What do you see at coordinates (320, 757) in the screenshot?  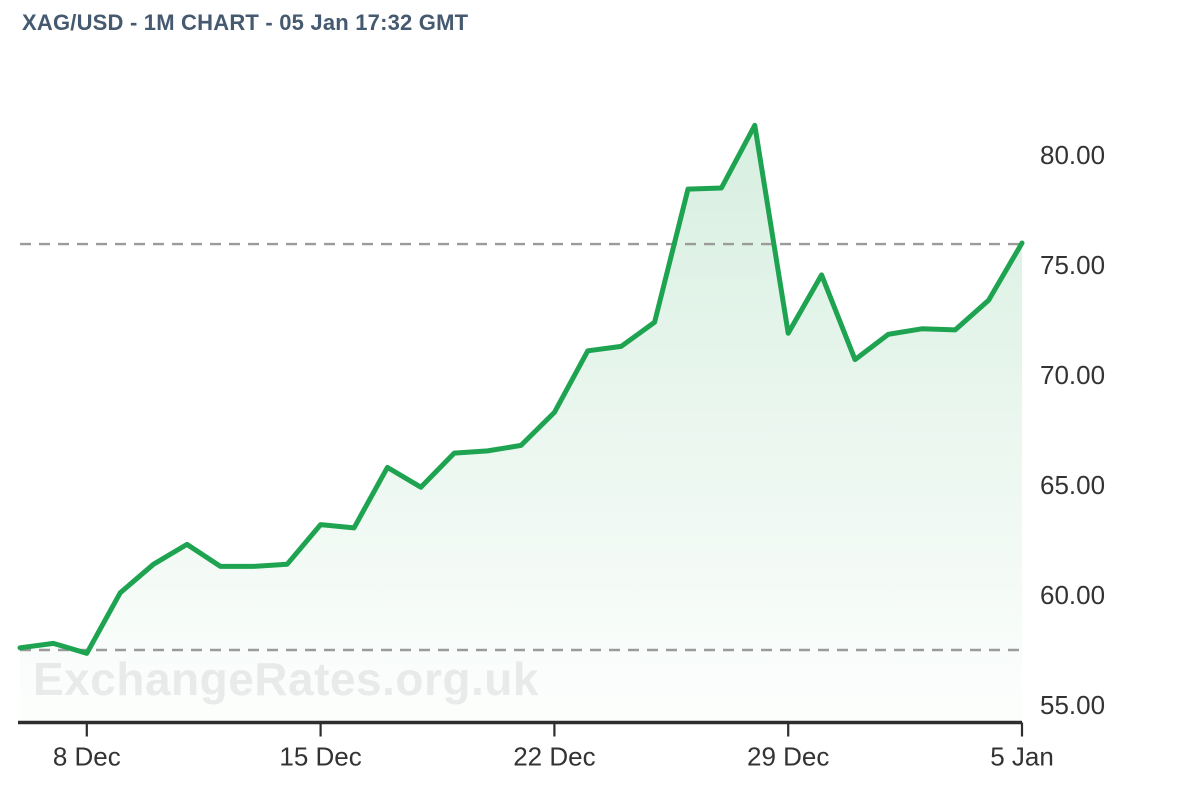 I see `x-tick-label: 15 Dec` at bounding box center [320, 757].